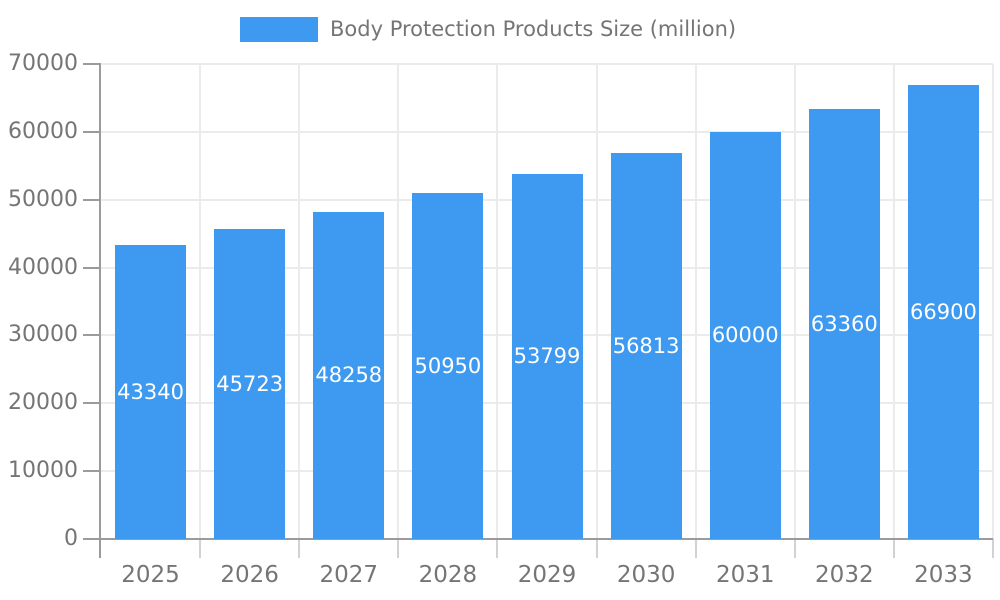 Image resolution: width=1000 pixels, height=600 pixels. Describe the element at coordinates (279, 29) in the screenshot. I see `legend-swatch-icon` at that location.